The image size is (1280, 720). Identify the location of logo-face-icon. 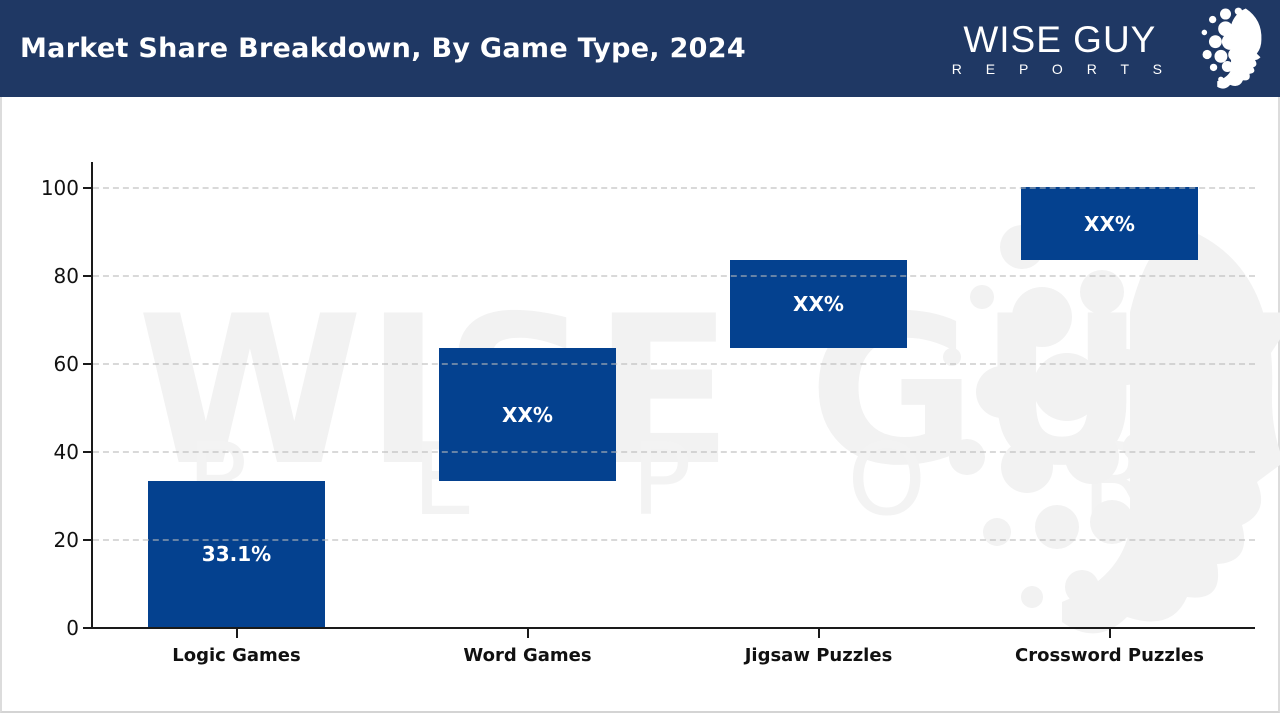
(1231, 48).